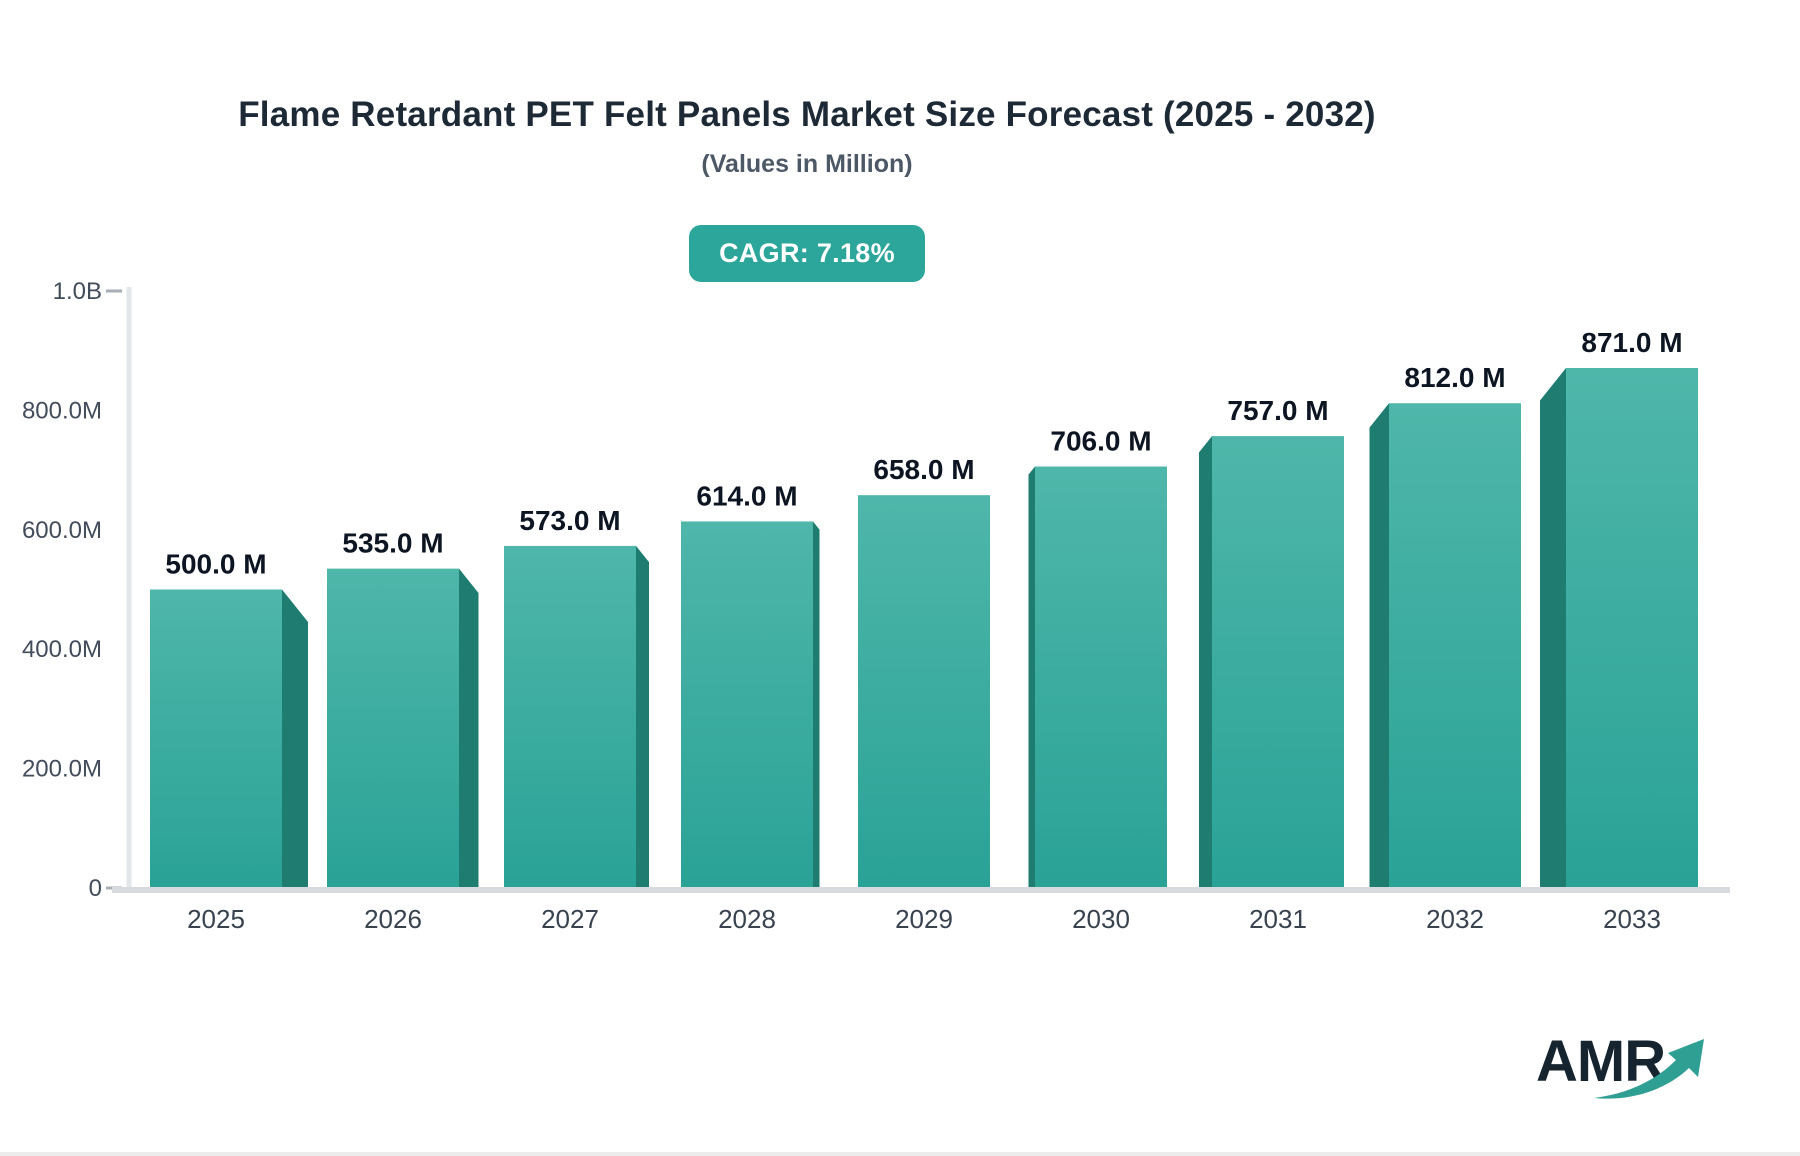 The height and width of the screenshot is (1156, 1800). Describe the element at coordinates (216, 919) in the screenshot. I see `x-tick-label: 2025` at that location.